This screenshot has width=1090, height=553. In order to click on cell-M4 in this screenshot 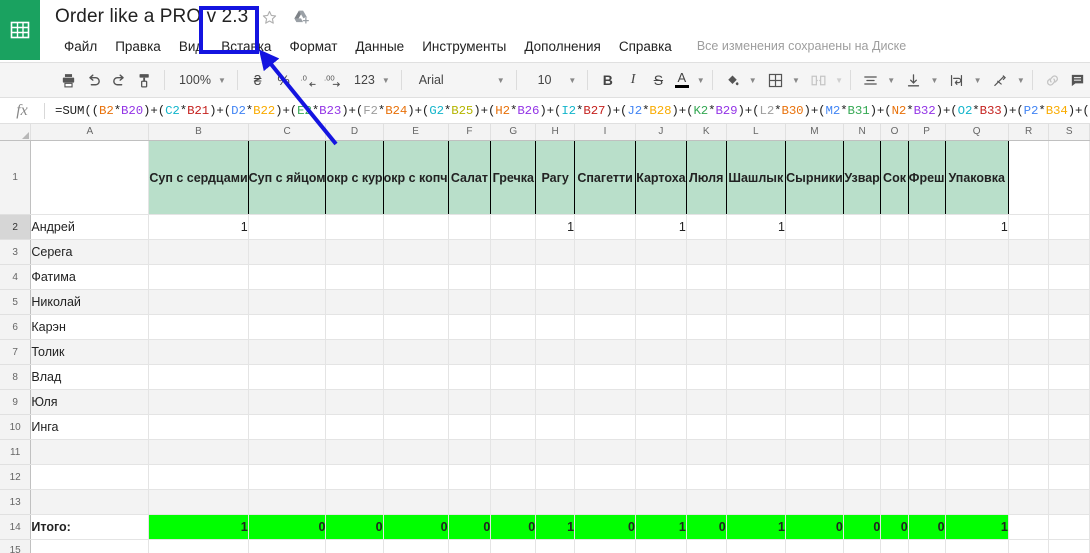, I will do `click(814, 277)`.